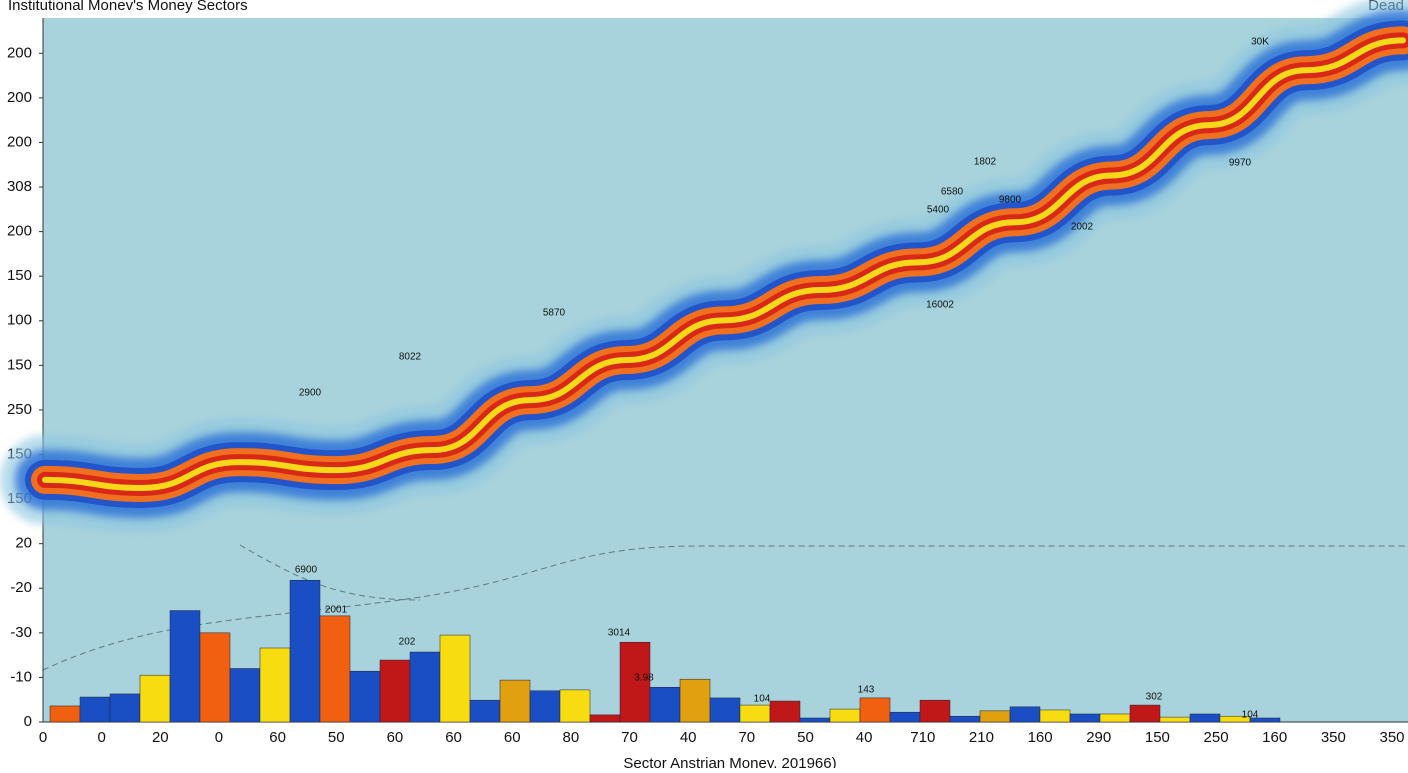 The height and width of the screenshot is (773, 1408). Describe the element at coordinates (1240, 163) in the screenshot. I see `annotation: 9970` at that location.